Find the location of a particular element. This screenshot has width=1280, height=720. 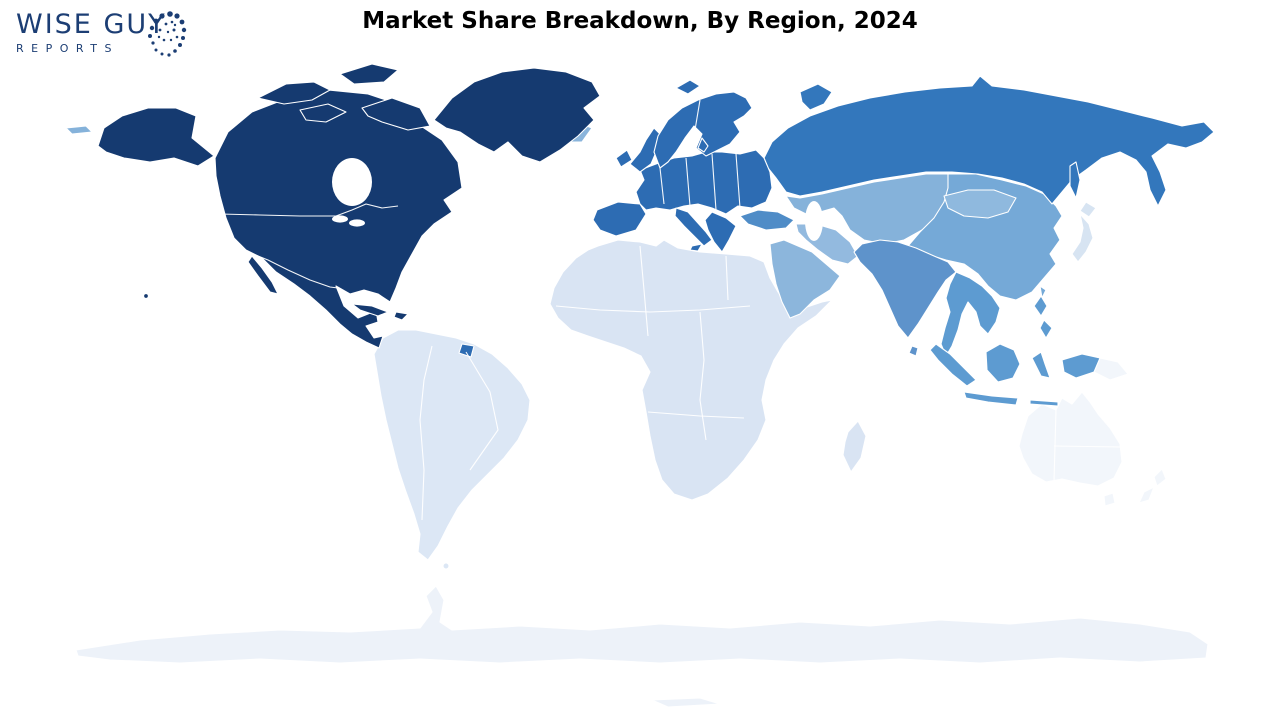

map-region-japan-hokkaido is located at coordinates (1088, 209).